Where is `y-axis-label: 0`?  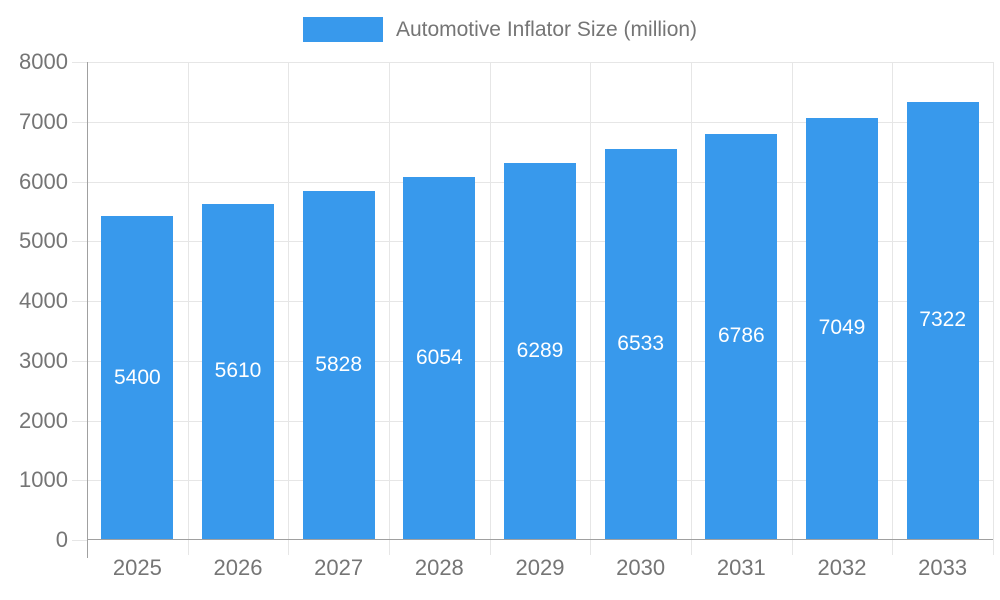
y-axis-label: 0 is located at coordinates (61, 539).